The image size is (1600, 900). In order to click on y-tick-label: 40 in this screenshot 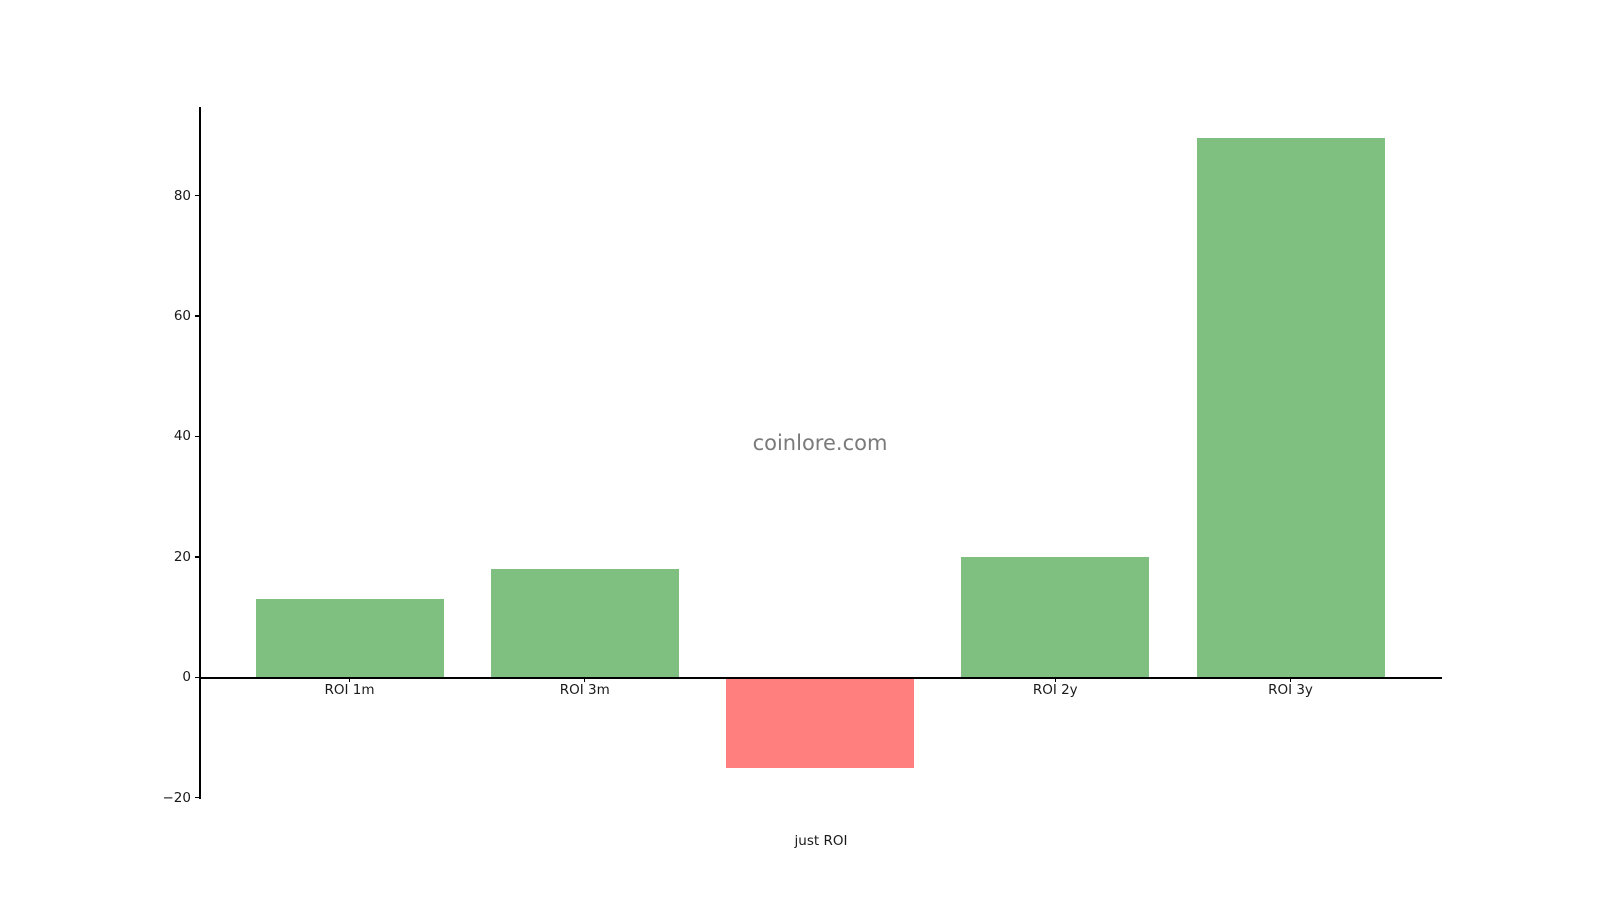, I will do `click(182, 436)`.